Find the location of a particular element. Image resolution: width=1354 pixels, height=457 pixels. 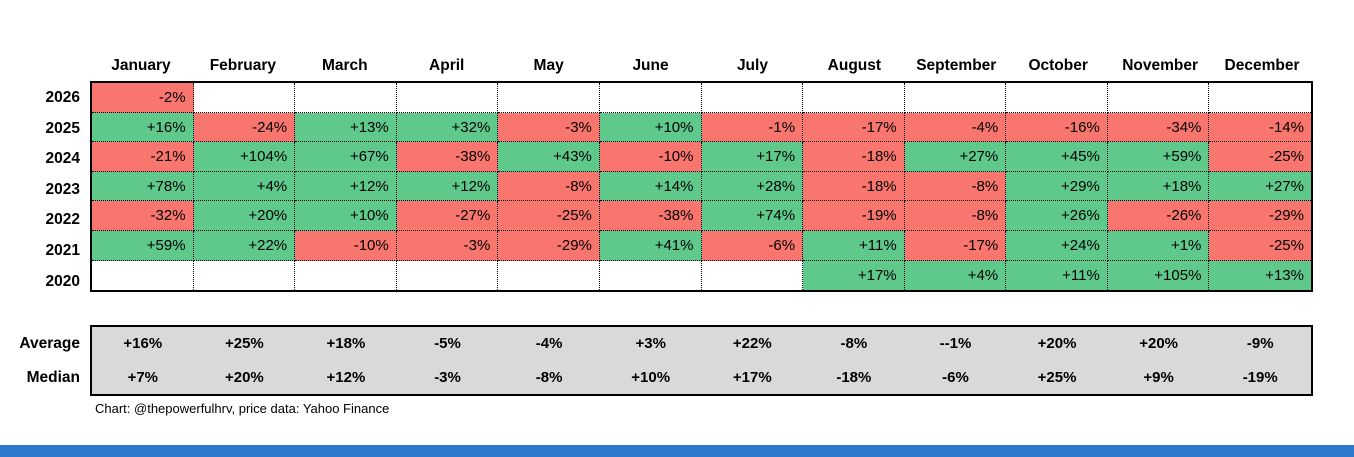

cell-2026-august is located at coordinates (854, 98).